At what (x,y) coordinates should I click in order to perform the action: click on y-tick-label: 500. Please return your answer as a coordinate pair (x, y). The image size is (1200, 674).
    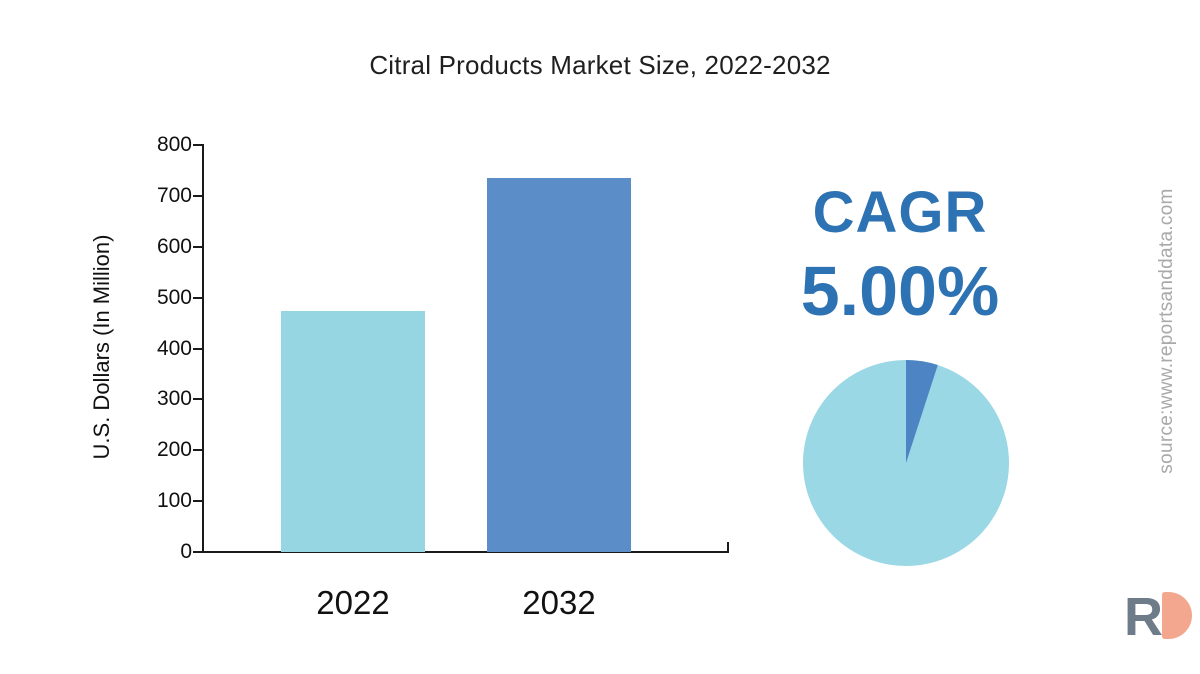
    Looking at the image, I should click on (174, 297).